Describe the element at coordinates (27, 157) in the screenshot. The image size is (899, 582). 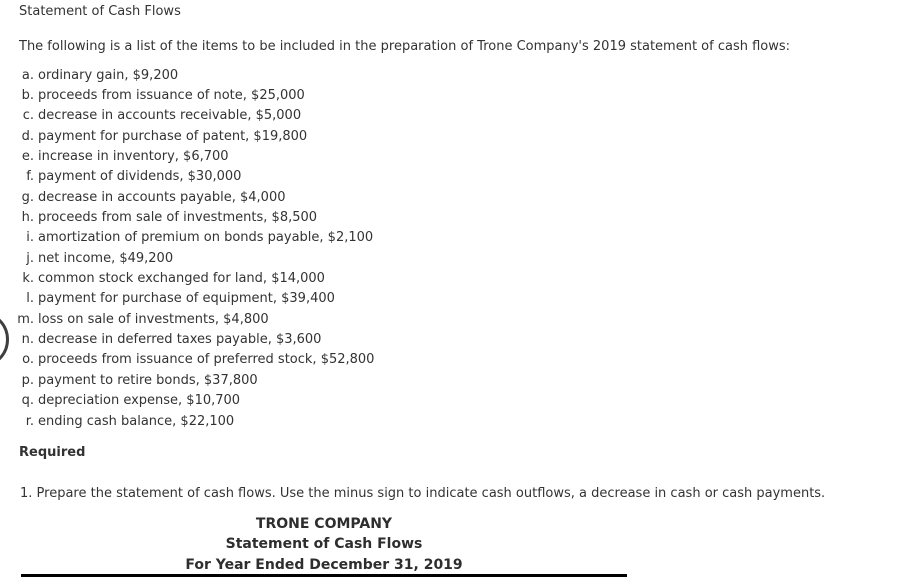
I see `item-label: e.` at that location.